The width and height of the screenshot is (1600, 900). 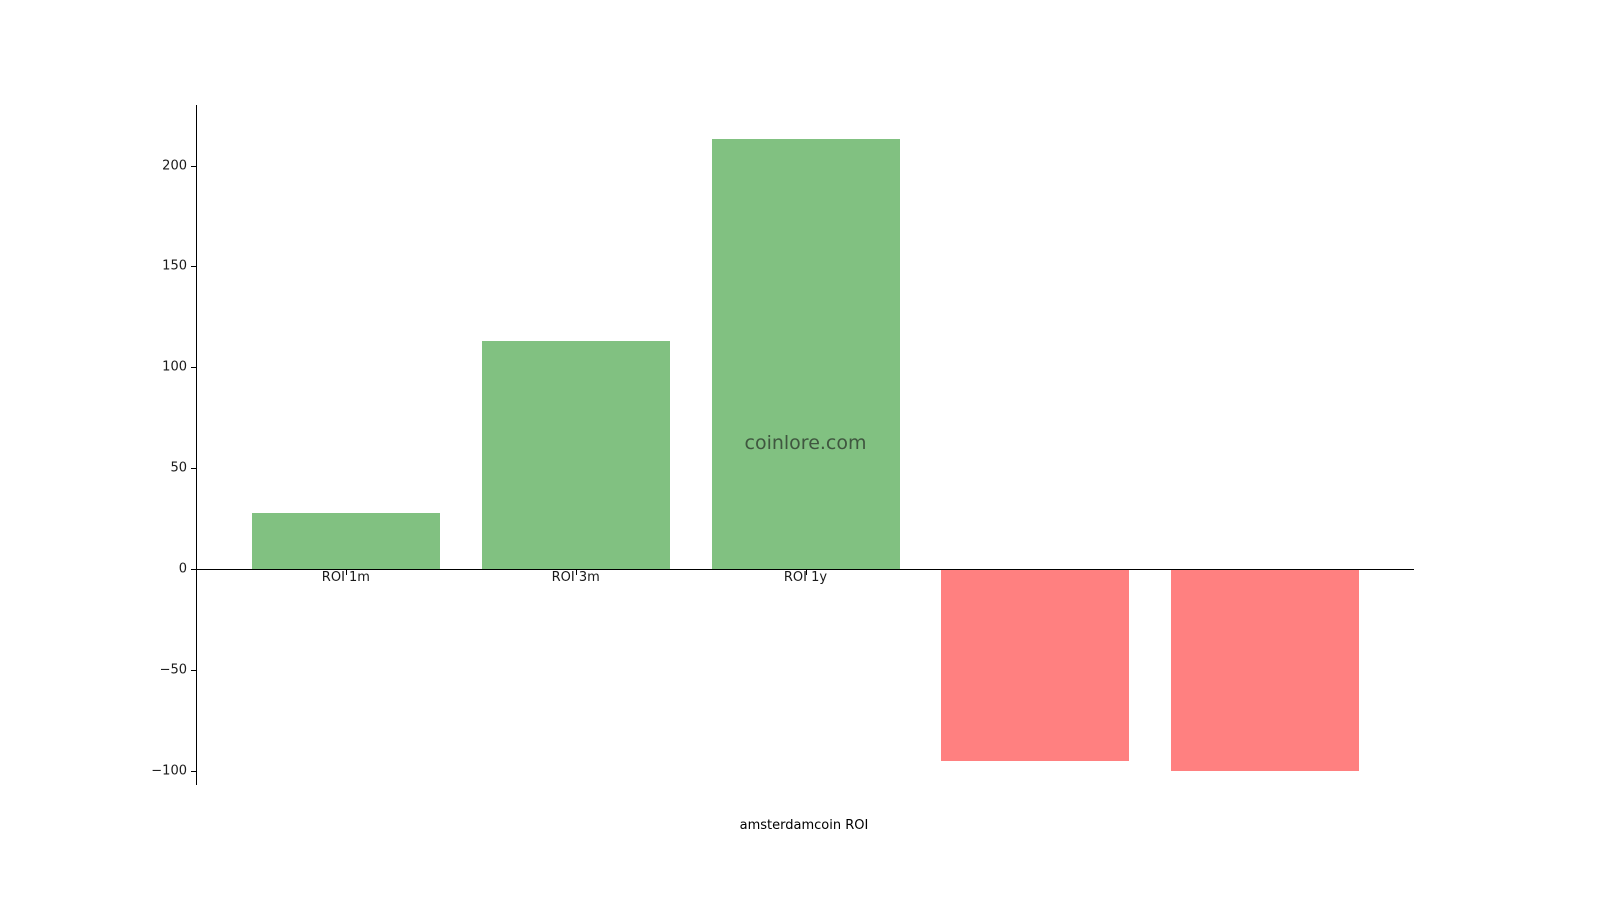 What do you see at coordinates (174, 266) in the screenshot?
I see `y-tick-label: 150` at bounding box center [174, 266].